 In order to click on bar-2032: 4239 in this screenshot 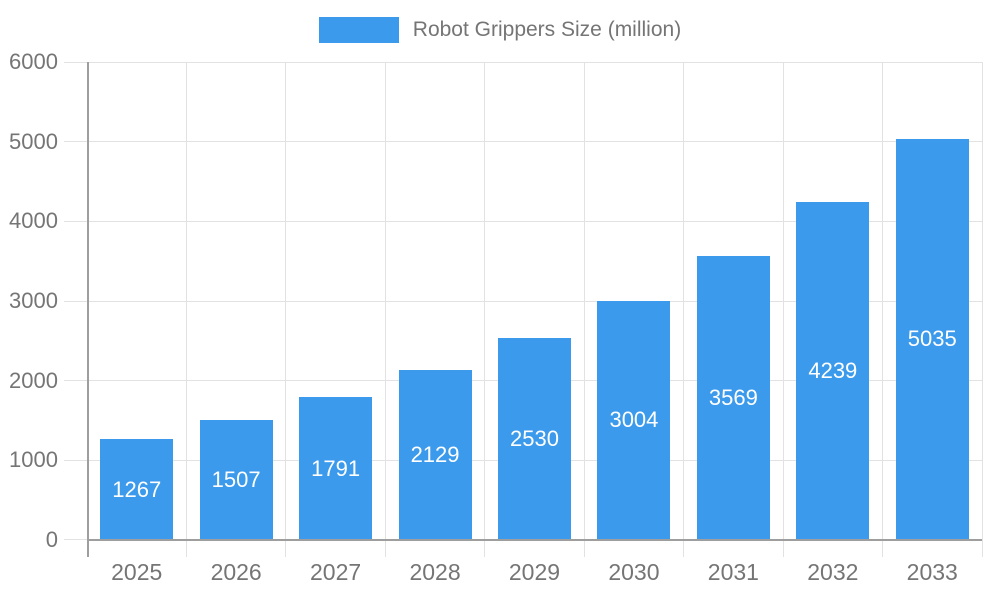, I will do `click(833, 371)`.